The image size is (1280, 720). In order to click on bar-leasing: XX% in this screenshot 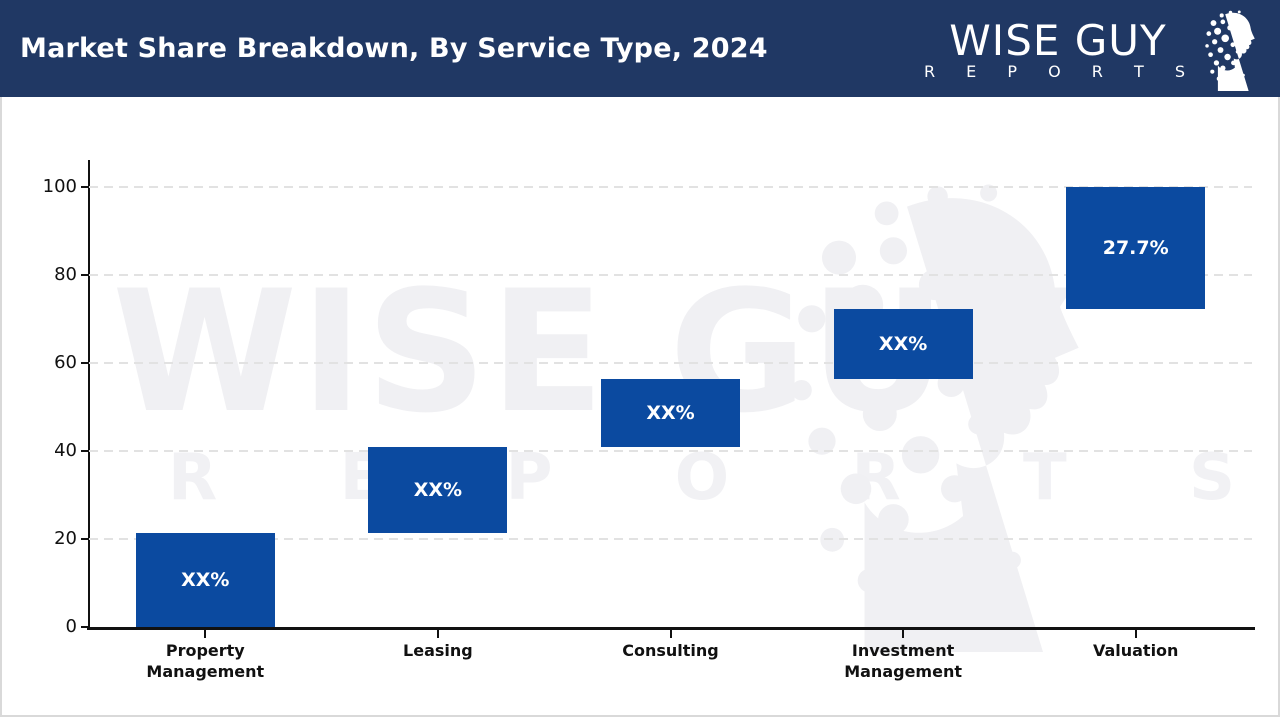, I will do `click(438, 490)`.